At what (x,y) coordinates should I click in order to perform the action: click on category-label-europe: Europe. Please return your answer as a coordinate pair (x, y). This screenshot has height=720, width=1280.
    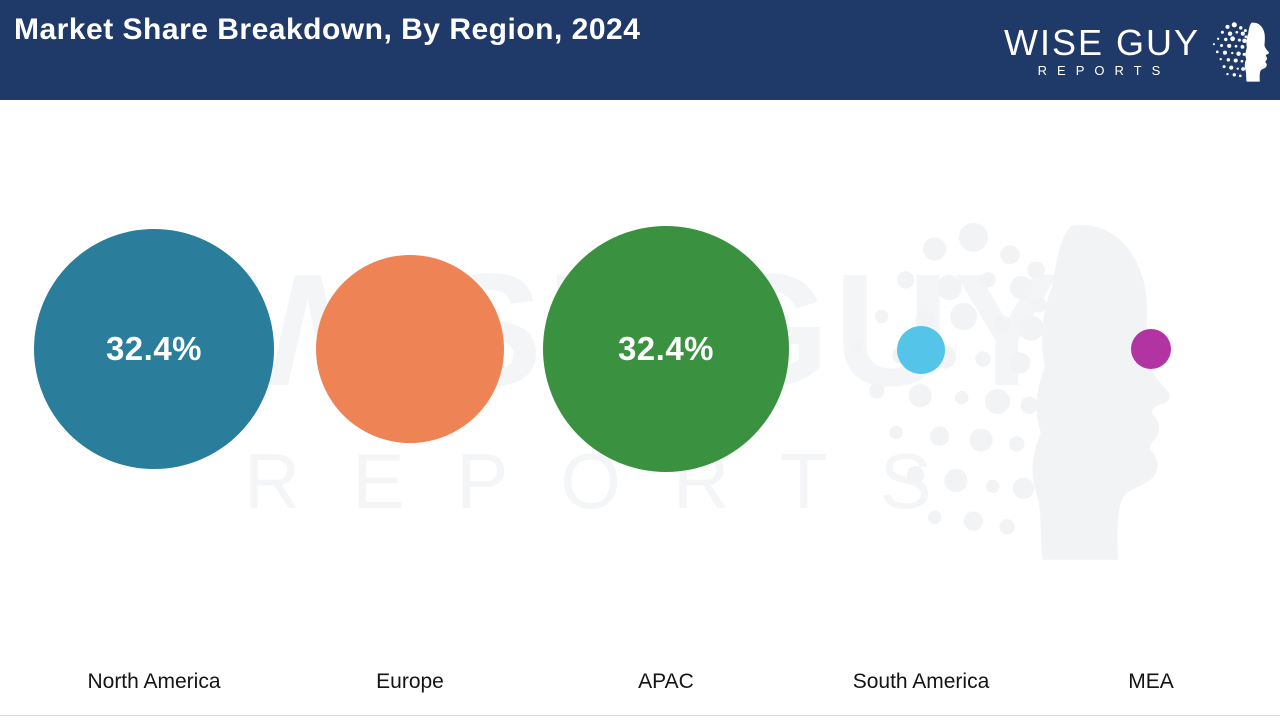
    Looking at the image, I should click on (410, 681).